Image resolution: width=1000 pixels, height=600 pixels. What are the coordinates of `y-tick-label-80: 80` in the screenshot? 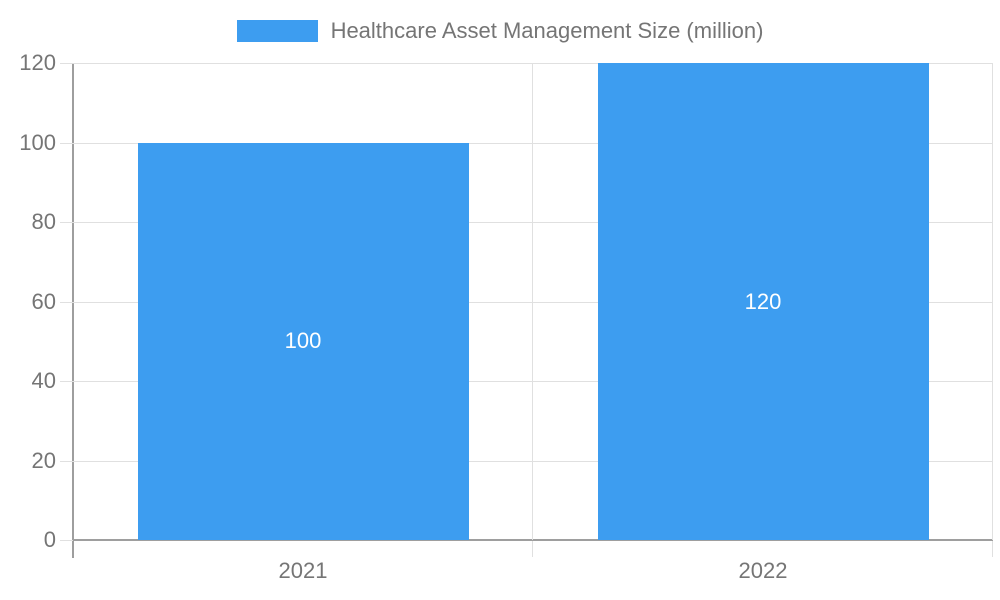 It's located at (43, 221).